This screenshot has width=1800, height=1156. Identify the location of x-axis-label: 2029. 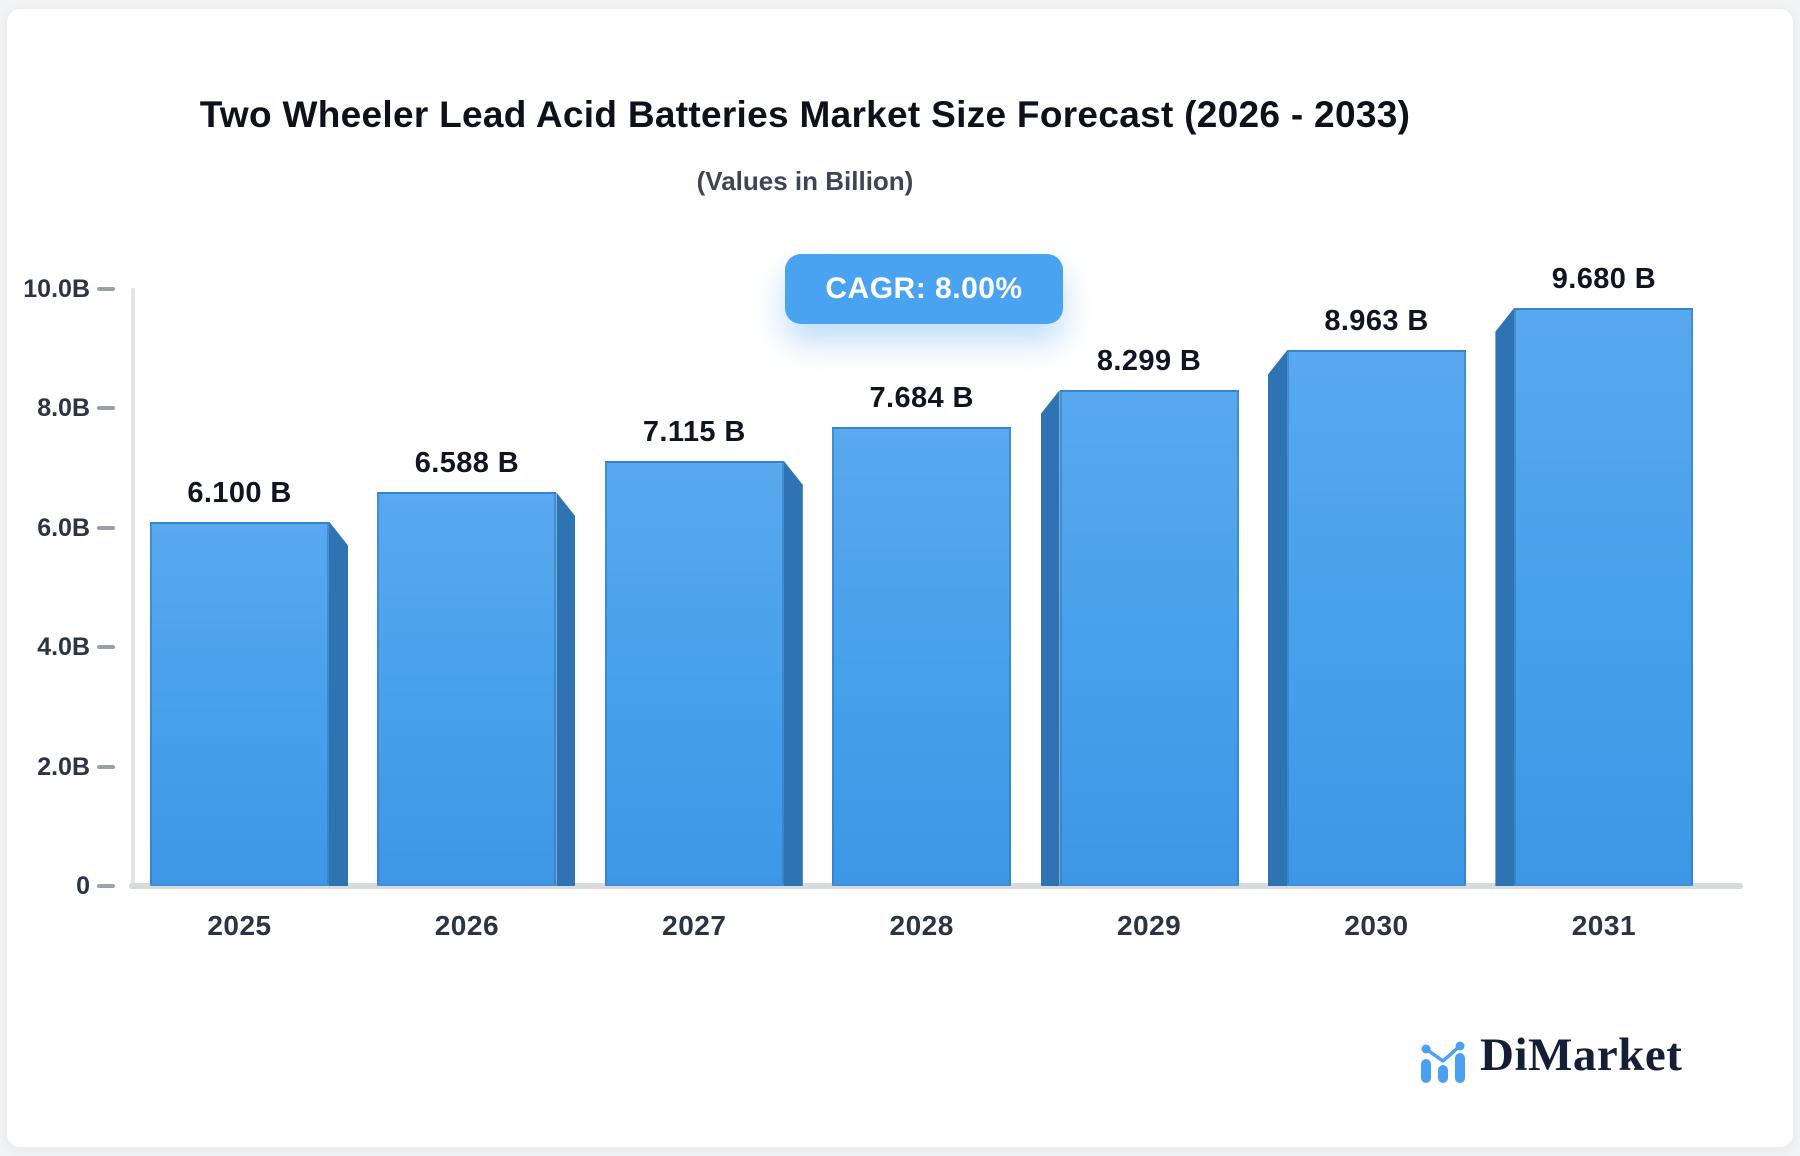
(1149, 925).